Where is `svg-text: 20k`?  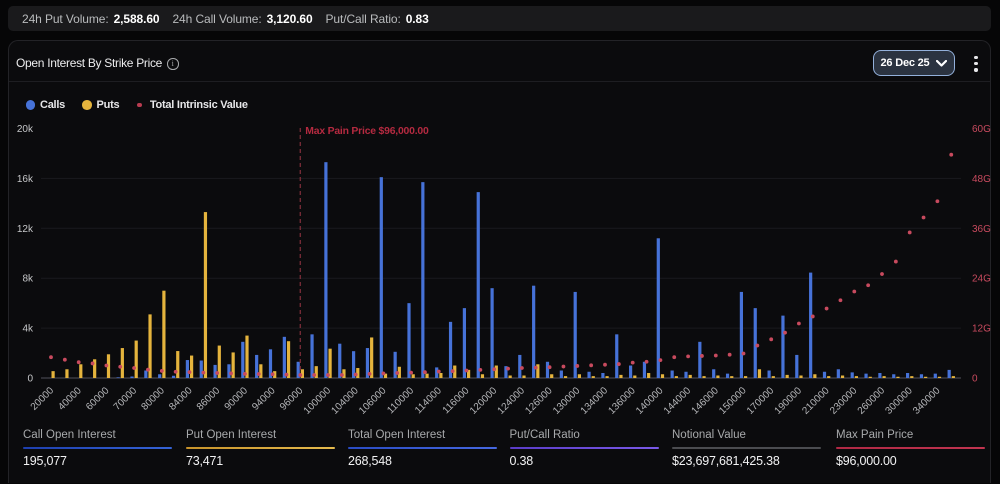 svg-text: 20k is located at coordinates (25, 129).